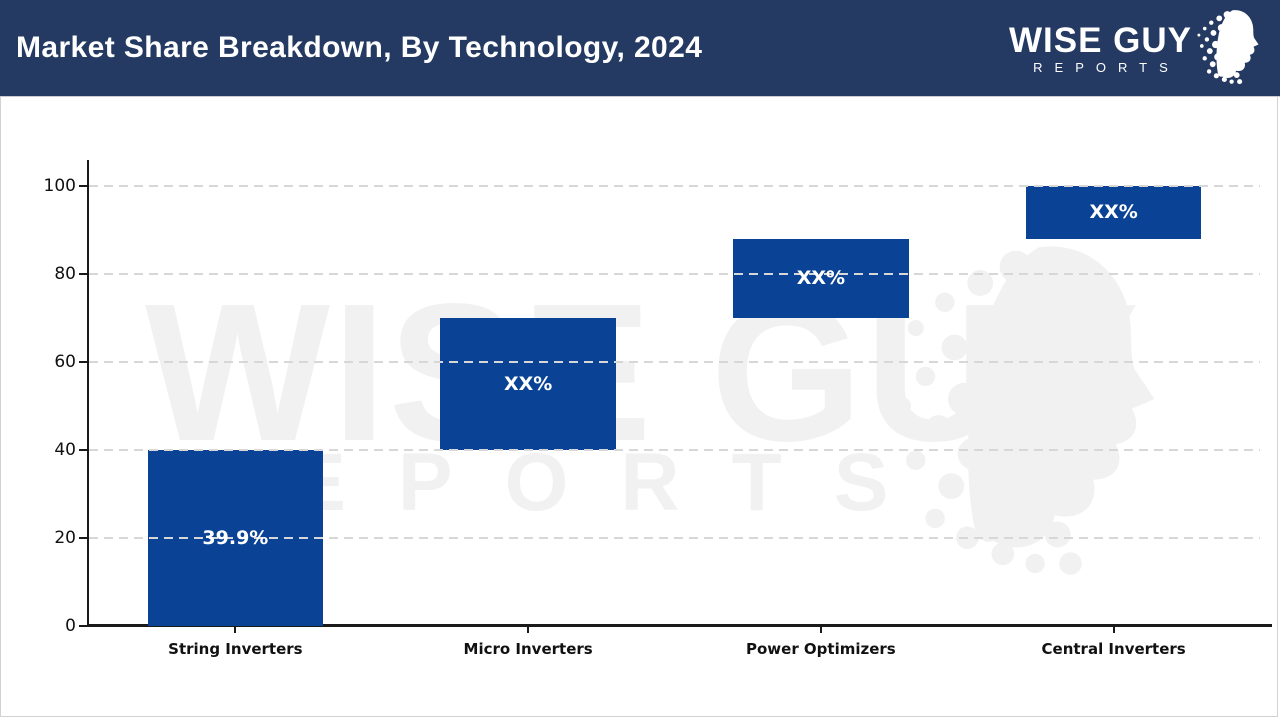 The width and height of the screenshot is (1280, 720). I want to click on y-axis, so click(88, 393).